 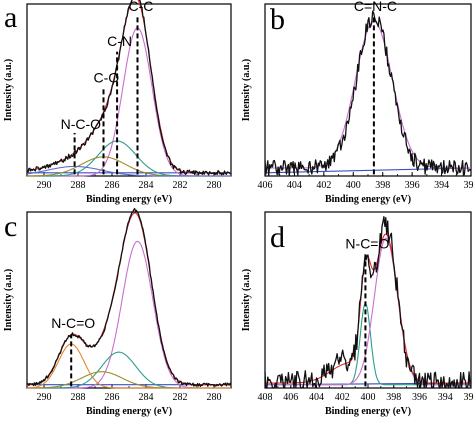 I want to click on series-component-blue_comp, so click(x=128, y=171).